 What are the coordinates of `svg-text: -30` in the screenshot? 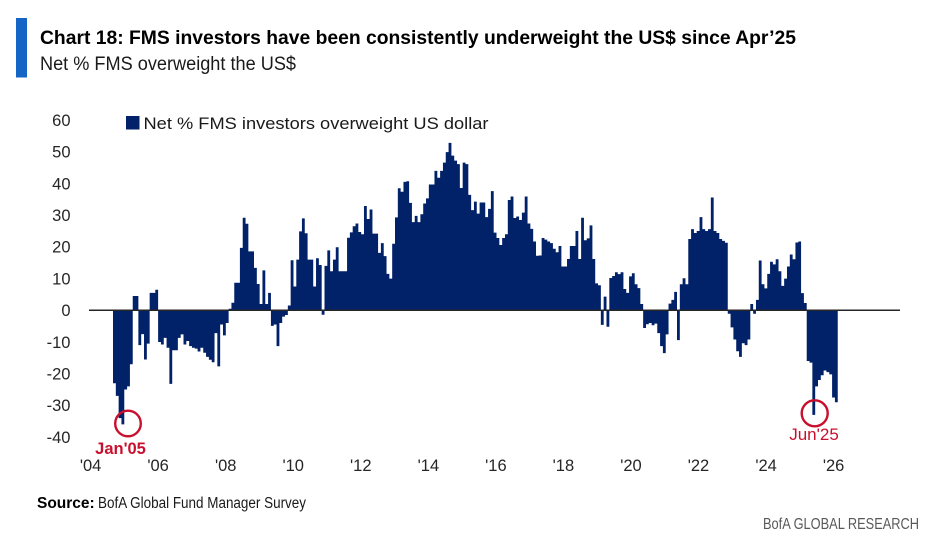 It's located at (59, 406).